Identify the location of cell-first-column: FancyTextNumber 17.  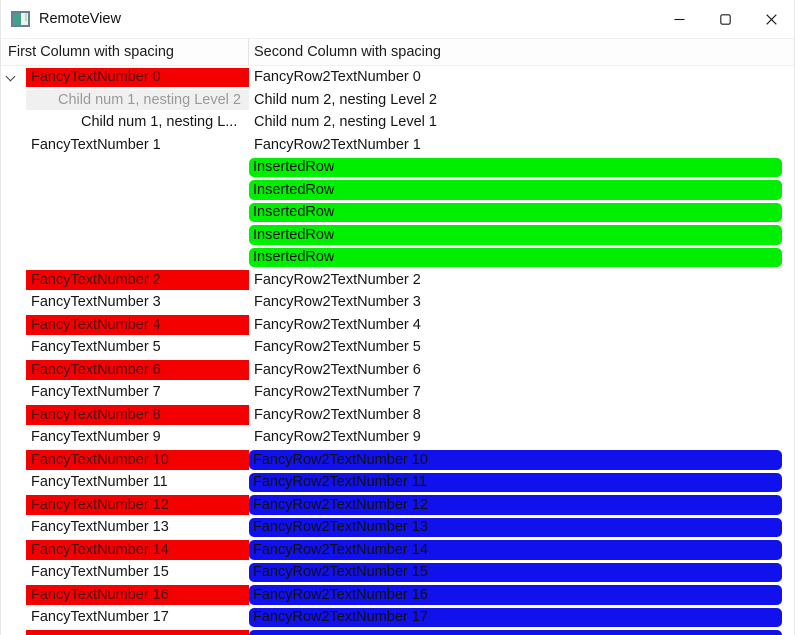
(125, 617).